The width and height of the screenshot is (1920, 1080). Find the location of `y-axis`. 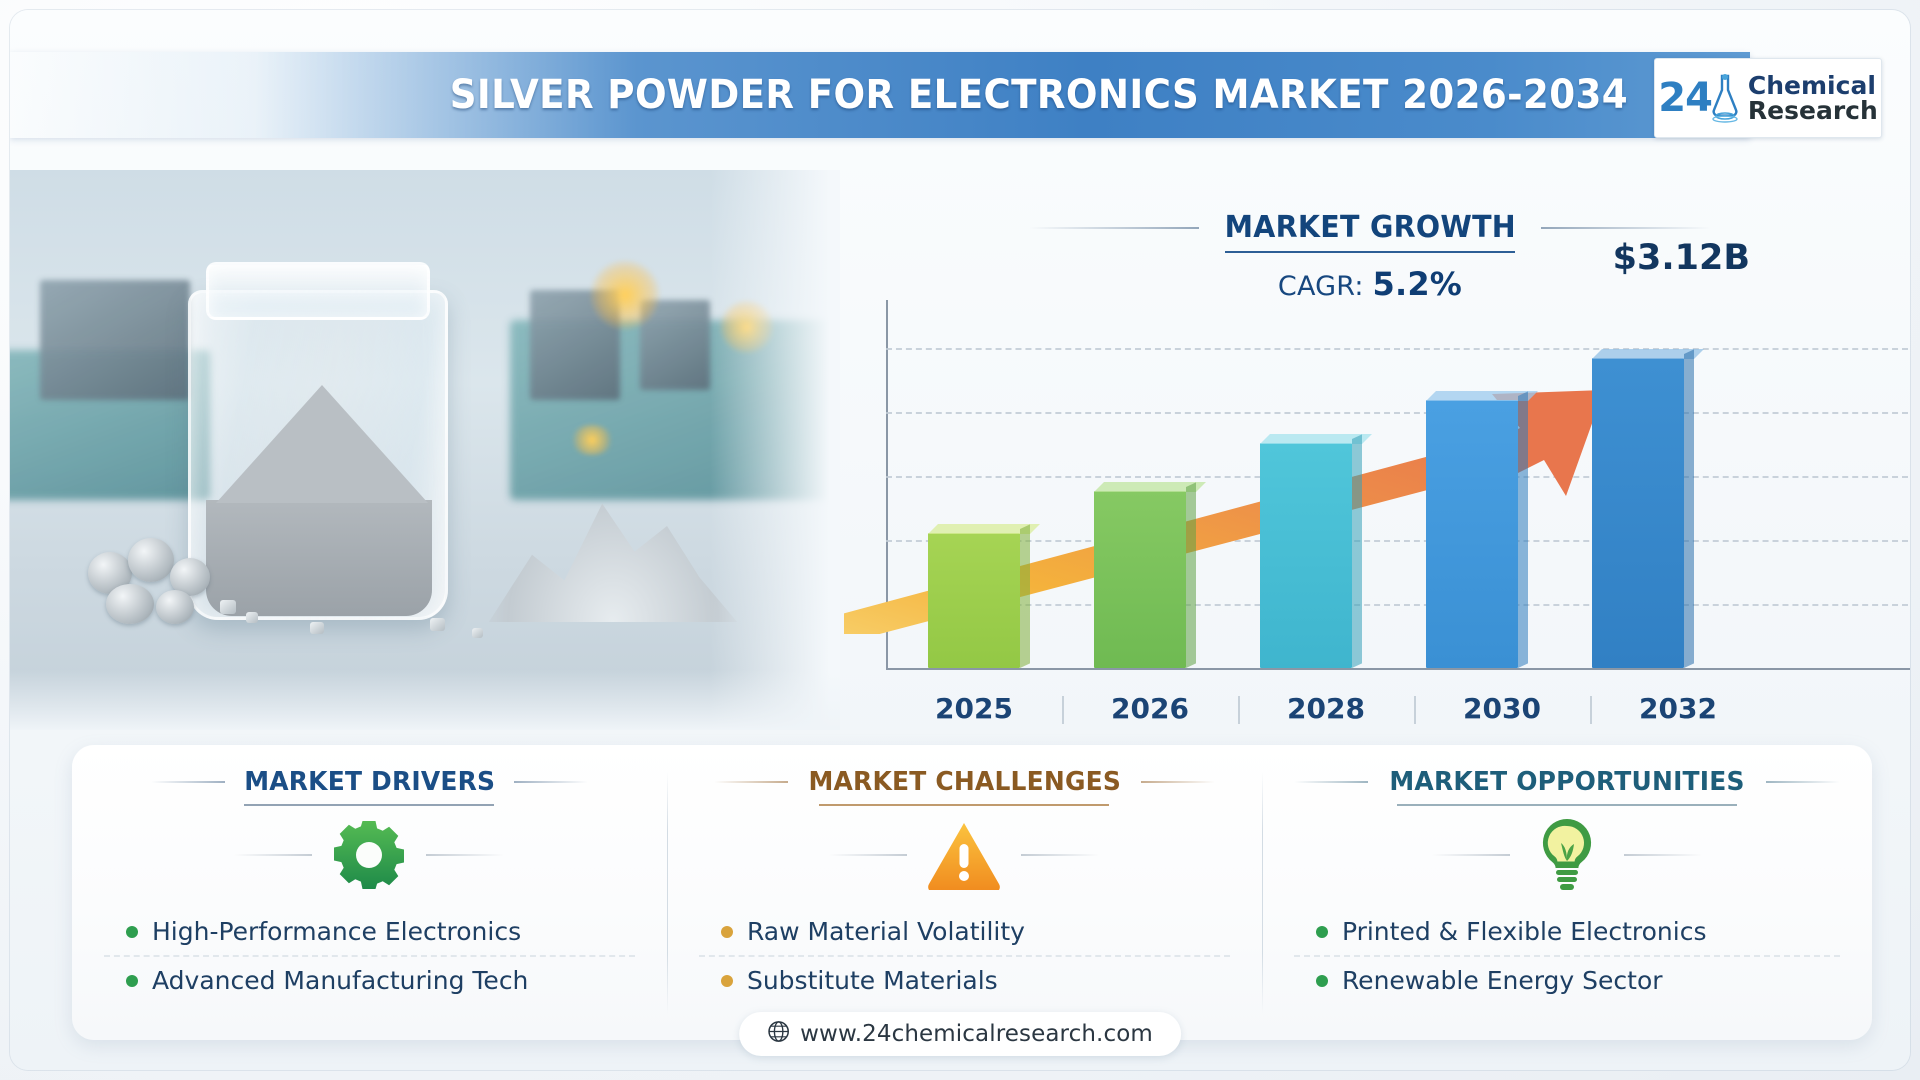

y-axis is located at coordinates (887, 485).